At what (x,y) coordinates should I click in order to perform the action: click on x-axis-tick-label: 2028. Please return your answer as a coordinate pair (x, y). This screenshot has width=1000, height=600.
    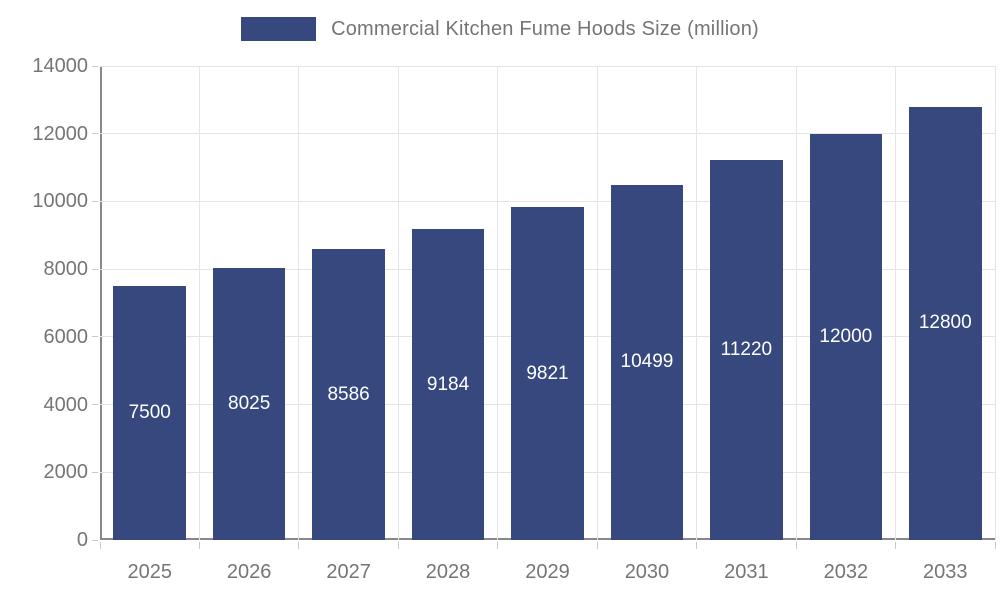
    Looking at the image, I should click on (448, 572).